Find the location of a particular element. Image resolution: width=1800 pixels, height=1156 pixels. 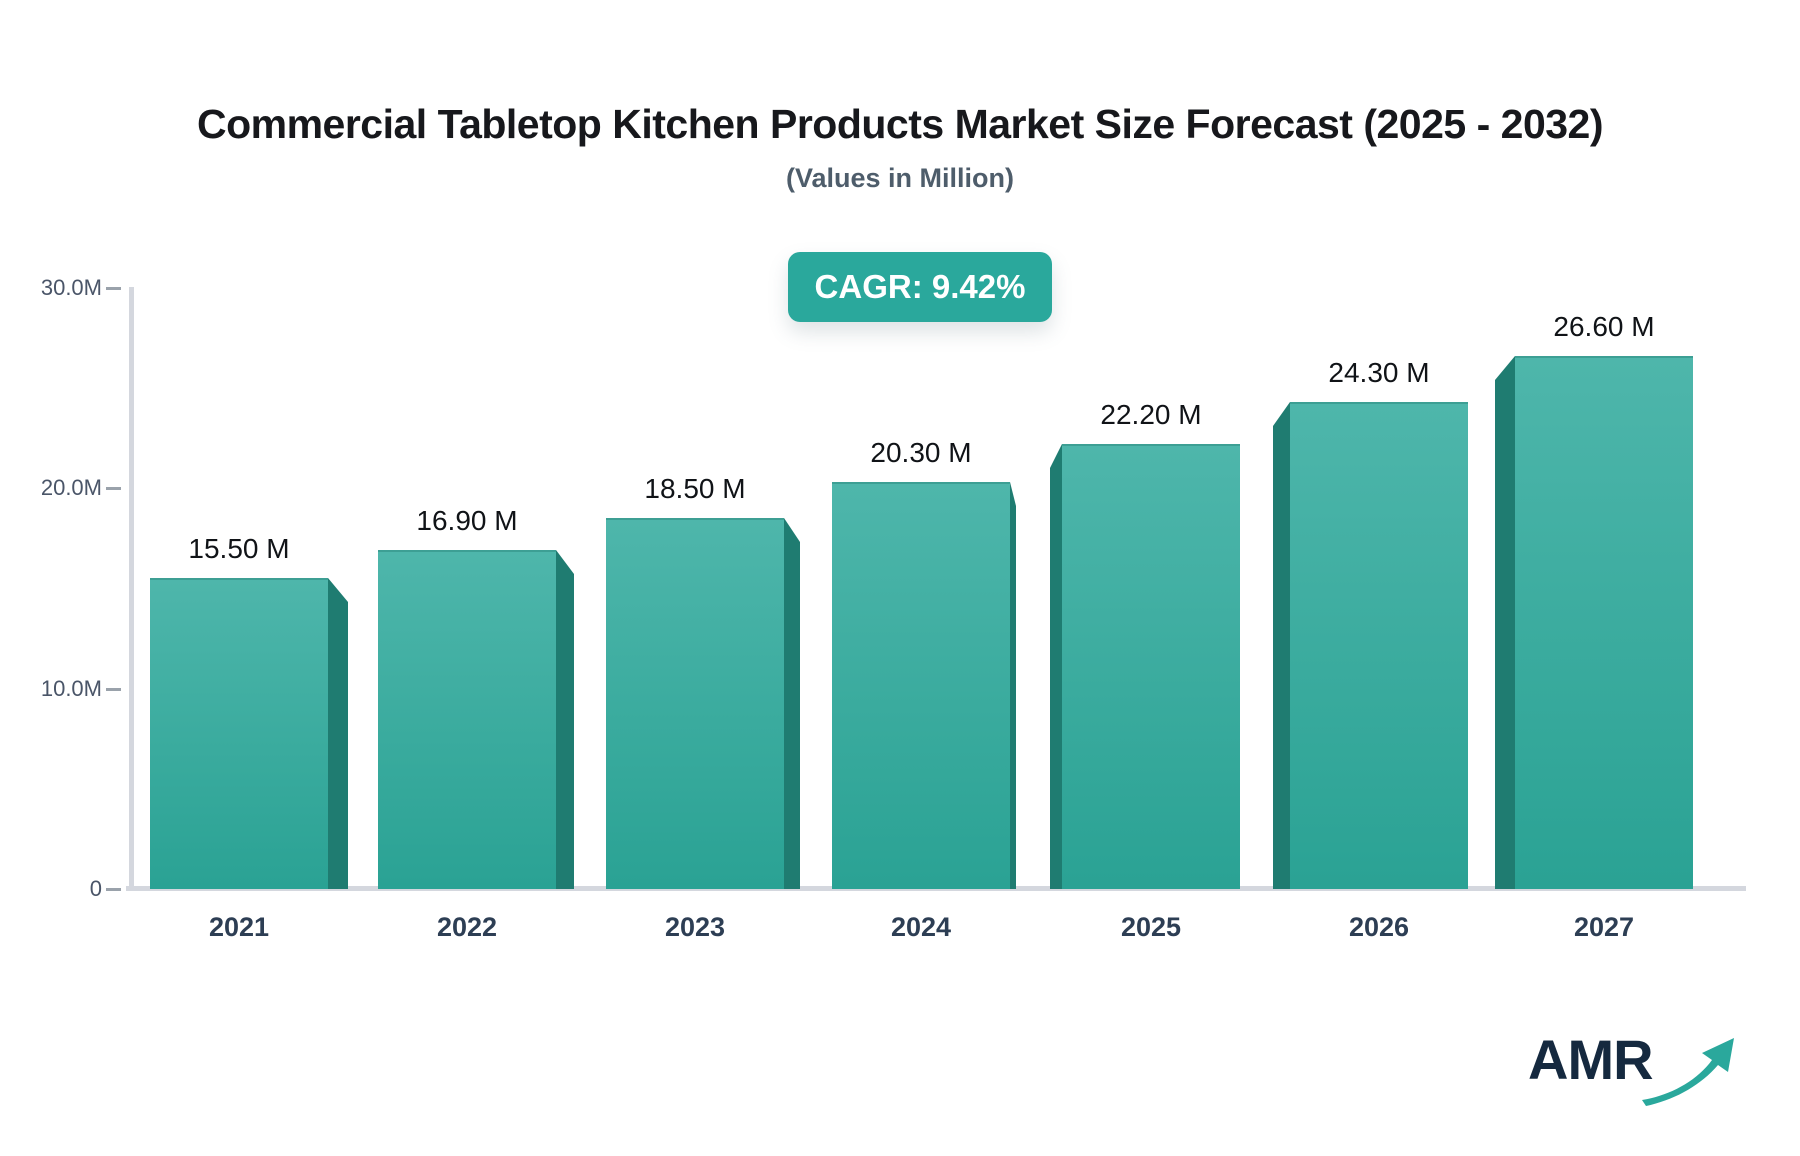

bar-2027 is located at coordinates (1604, 622).